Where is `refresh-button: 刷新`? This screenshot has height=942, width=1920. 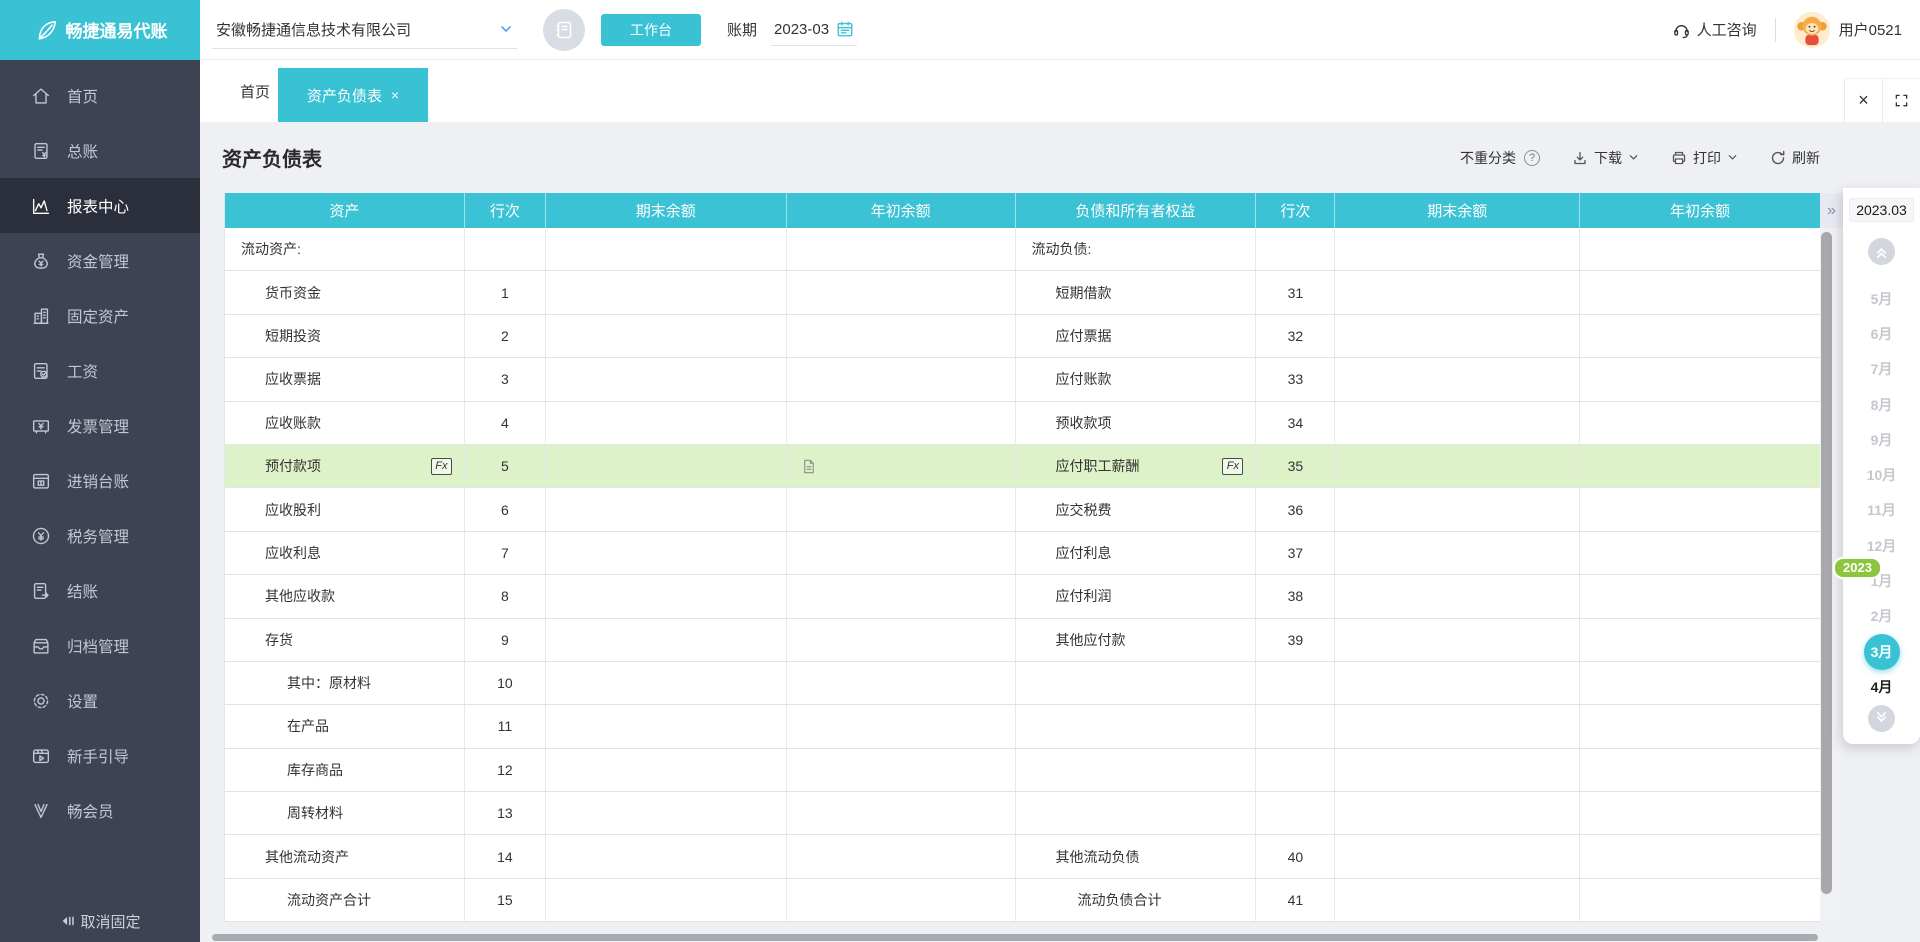 refresh-button: 刷新 is located at coordinates (1795, 158).